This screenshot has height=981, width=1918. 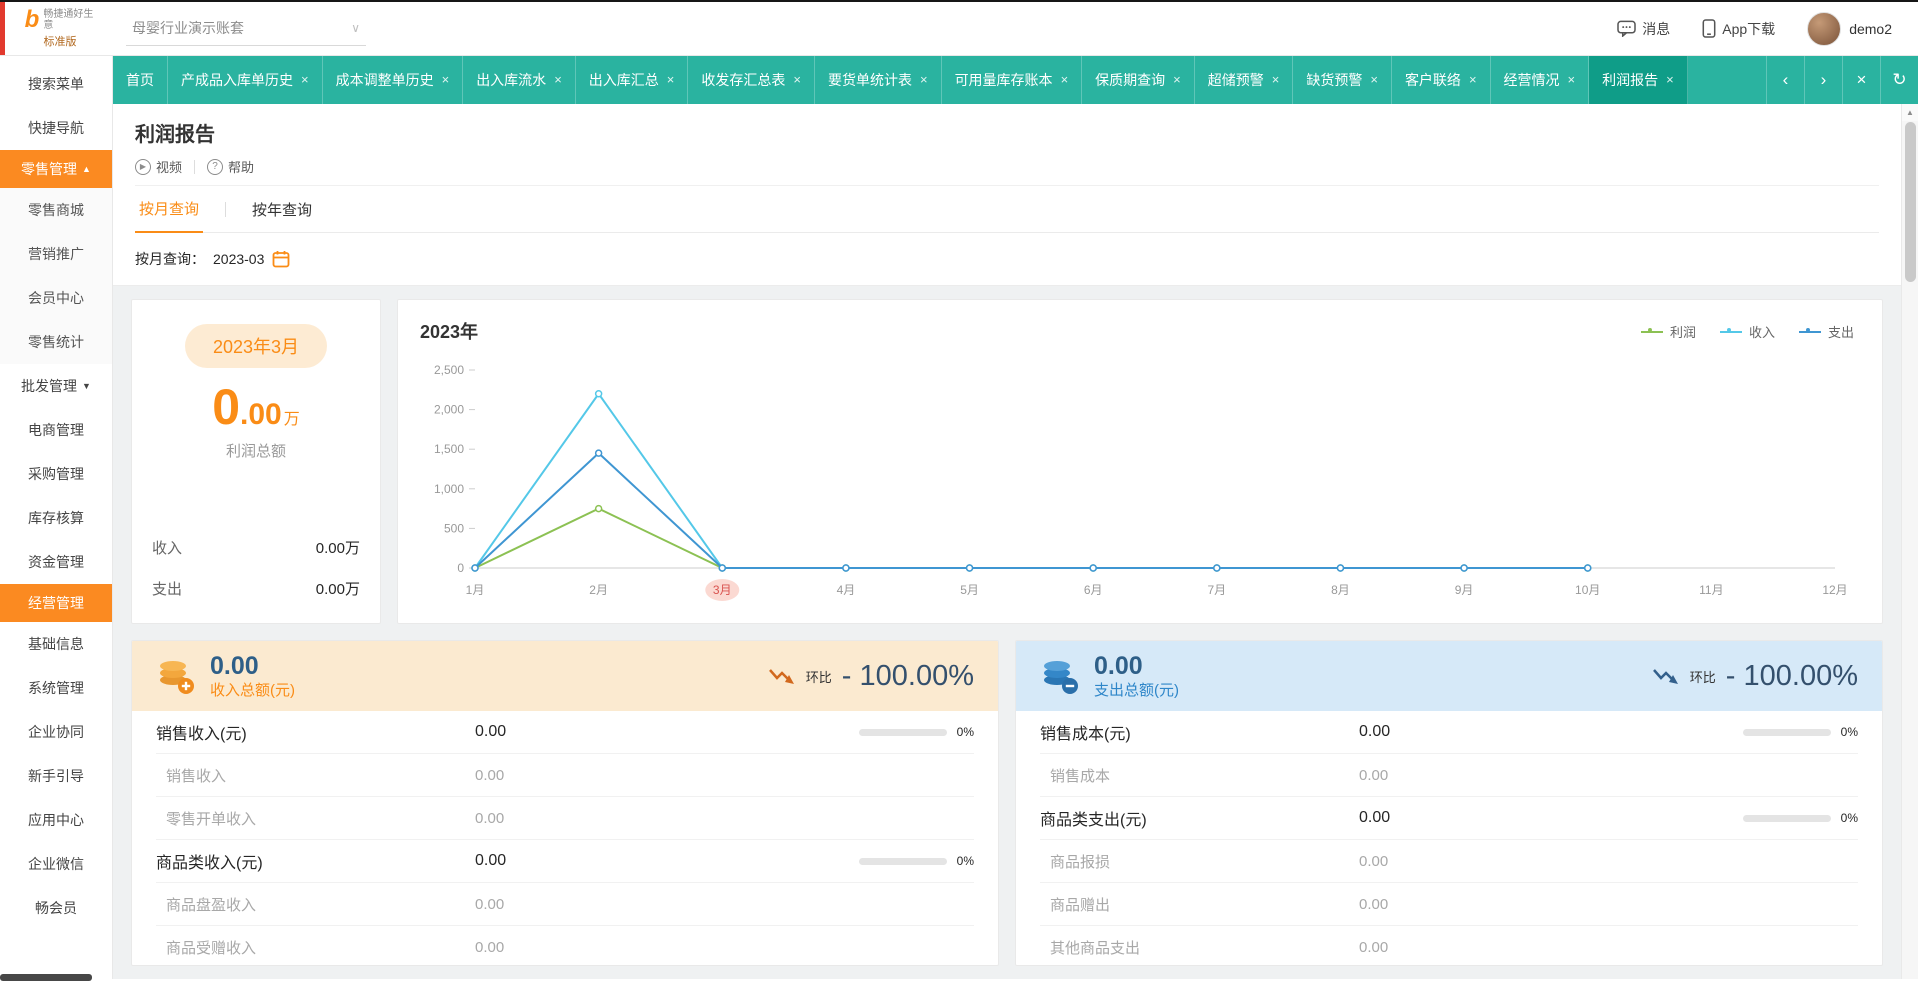 What do you see at coordinates (1342, 80) in the screenshot?
I see `tab-缺货预警: 缺货预警 ×` at bounding box center [1342, 80].